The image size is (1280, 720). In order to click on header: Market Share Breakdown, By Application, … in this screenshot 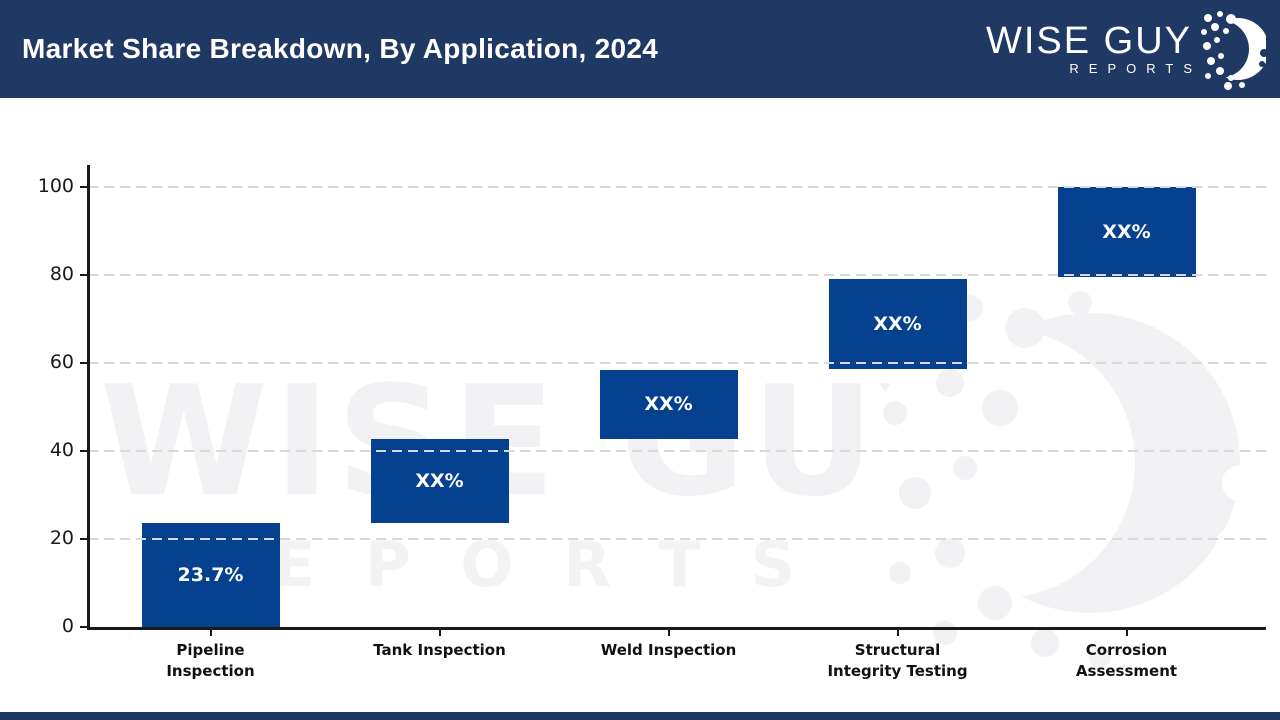, I will do `click(640, 49)`.